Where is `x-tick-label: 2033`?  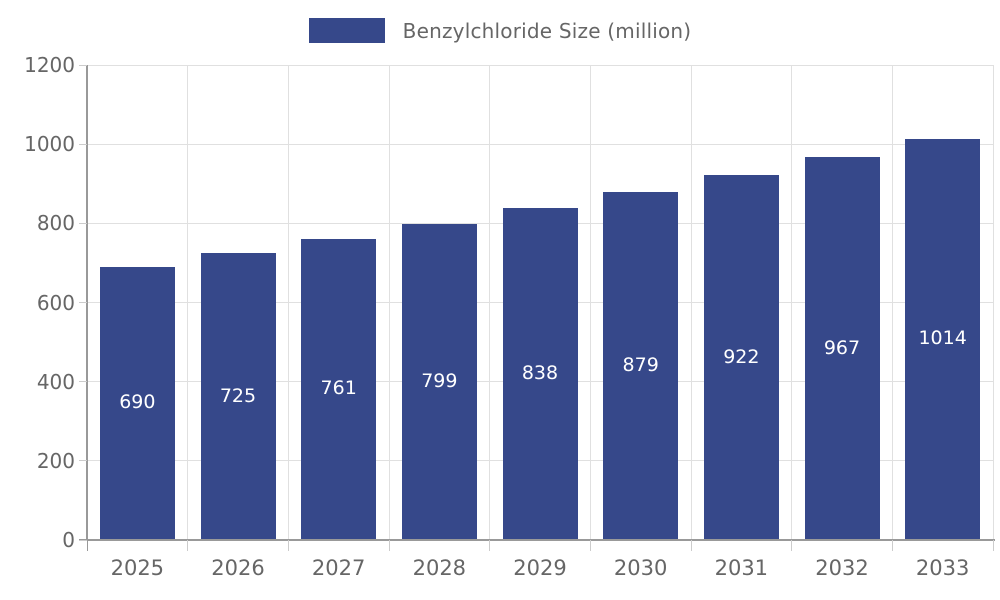
x-tick-label: 2033 is located at coordinates (942, 568).